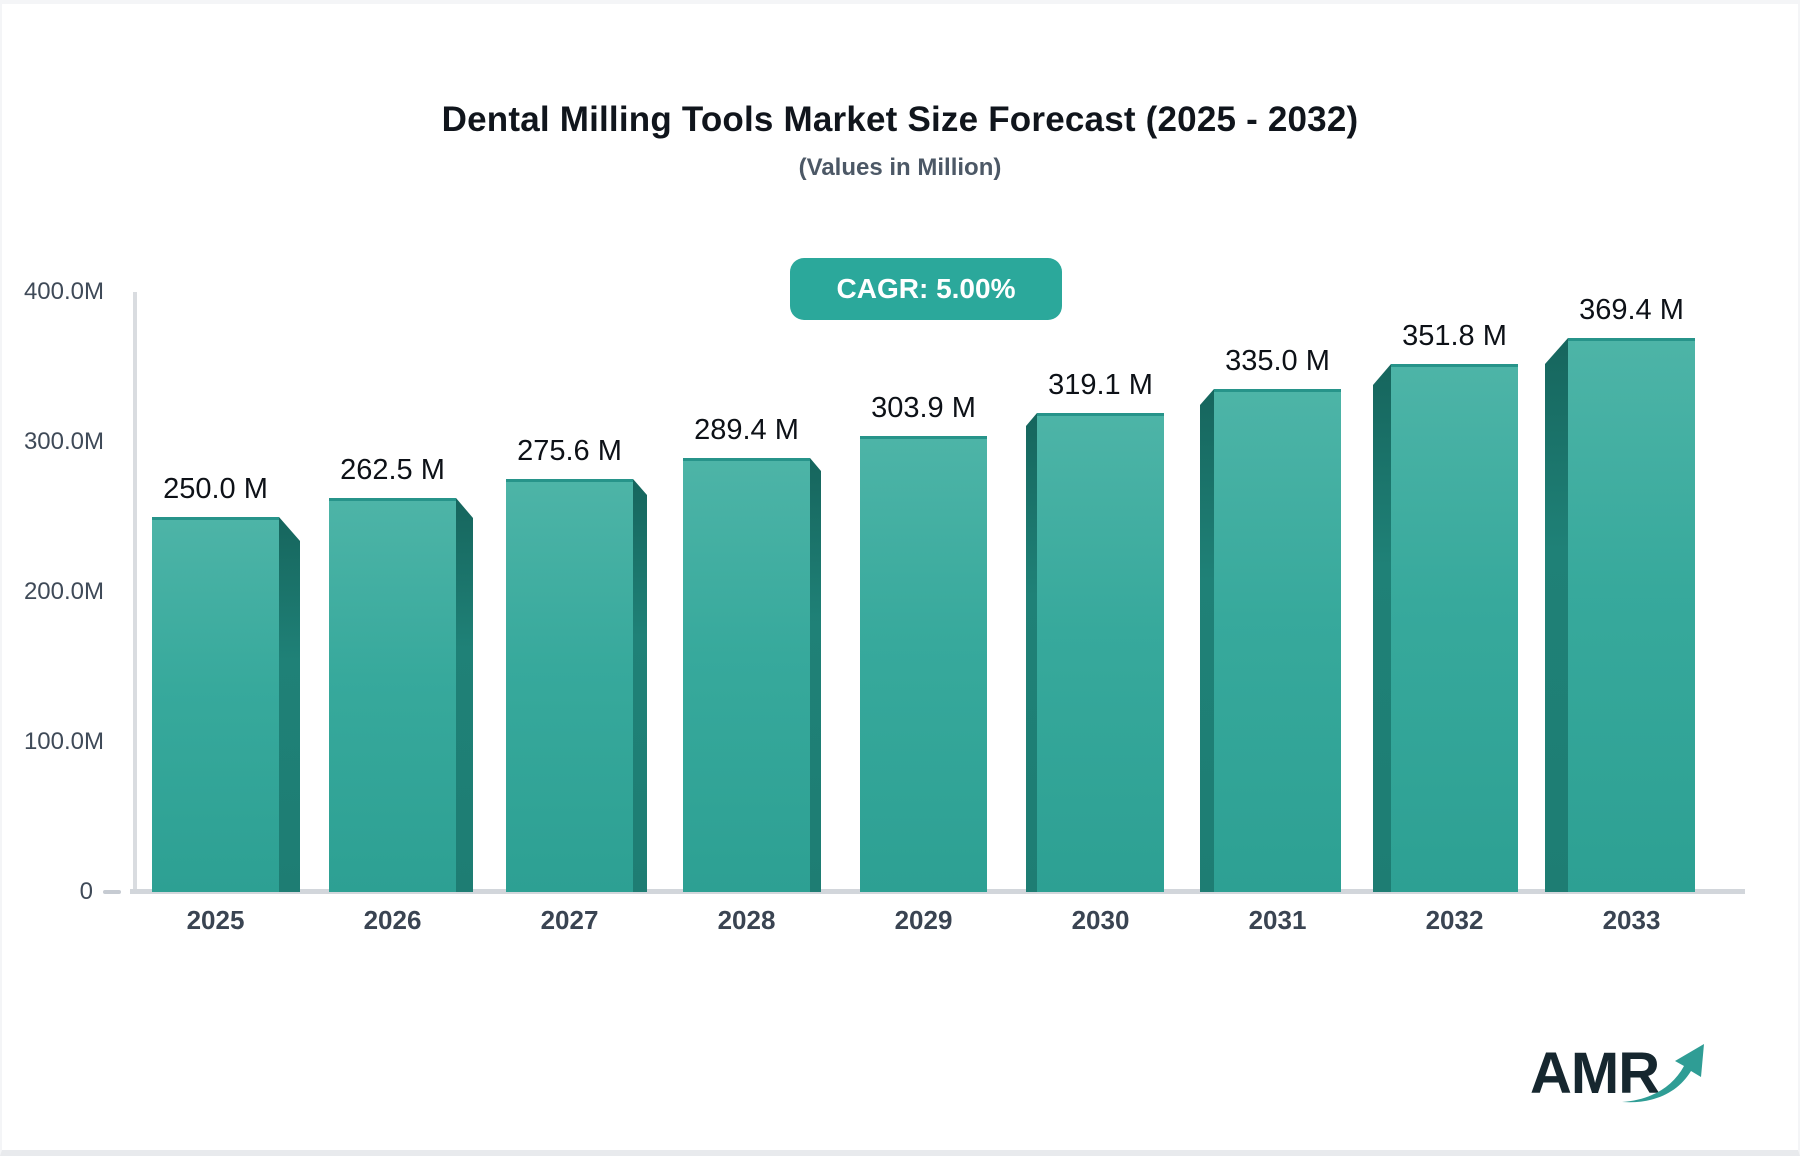 This screenshot has height=1156, width=1800. What do you see at coordinates (569, 685) in the screenshot?
I see `bar-2027` at bounding box center [569, 685].